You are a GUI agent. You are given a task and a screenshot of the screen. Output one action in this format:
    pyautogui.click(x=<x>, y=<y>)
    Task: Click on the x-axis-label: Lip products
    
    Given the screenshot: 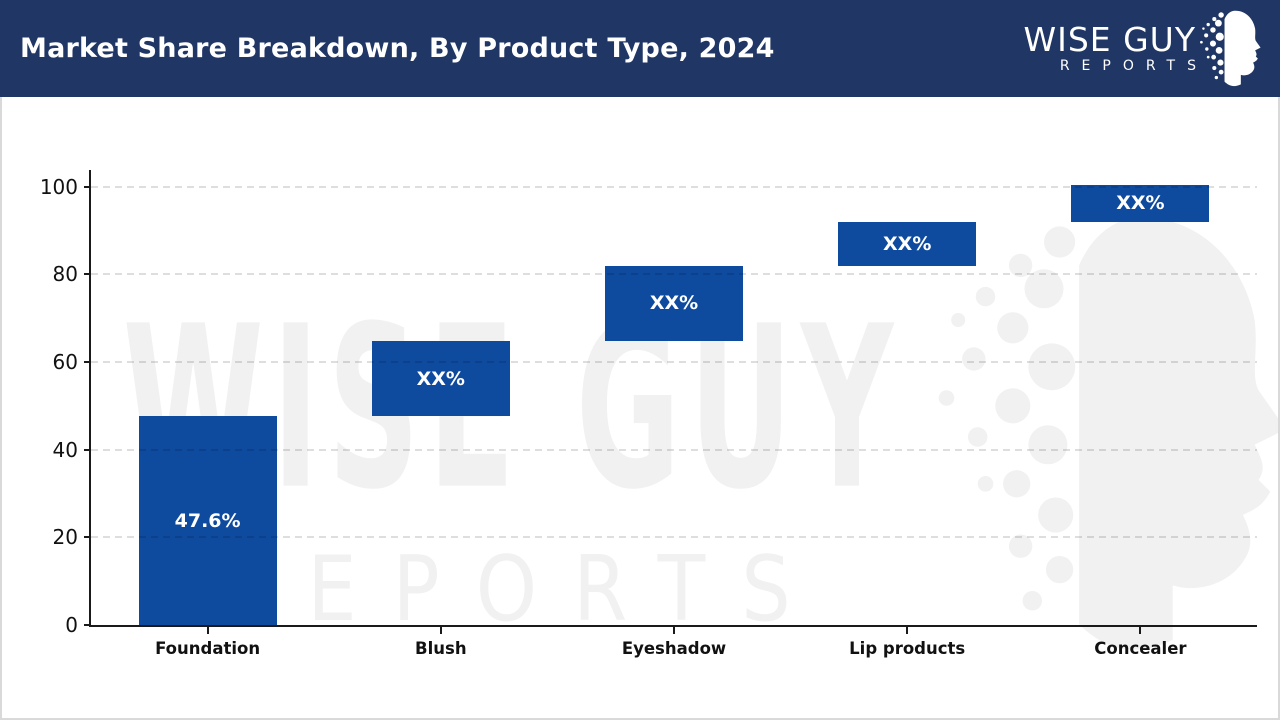 What is the action you would take?
    pyautogui.click(x=907, y=648)
    